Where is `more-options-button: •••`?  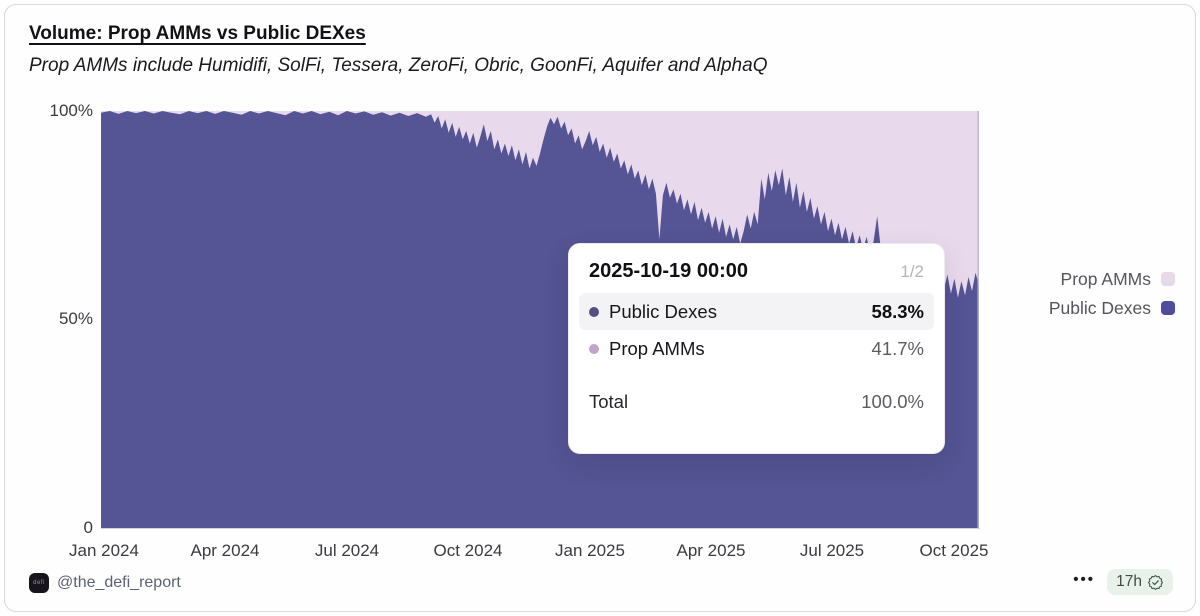
more-options-button: ••• is located at coordinates (1084, 579).